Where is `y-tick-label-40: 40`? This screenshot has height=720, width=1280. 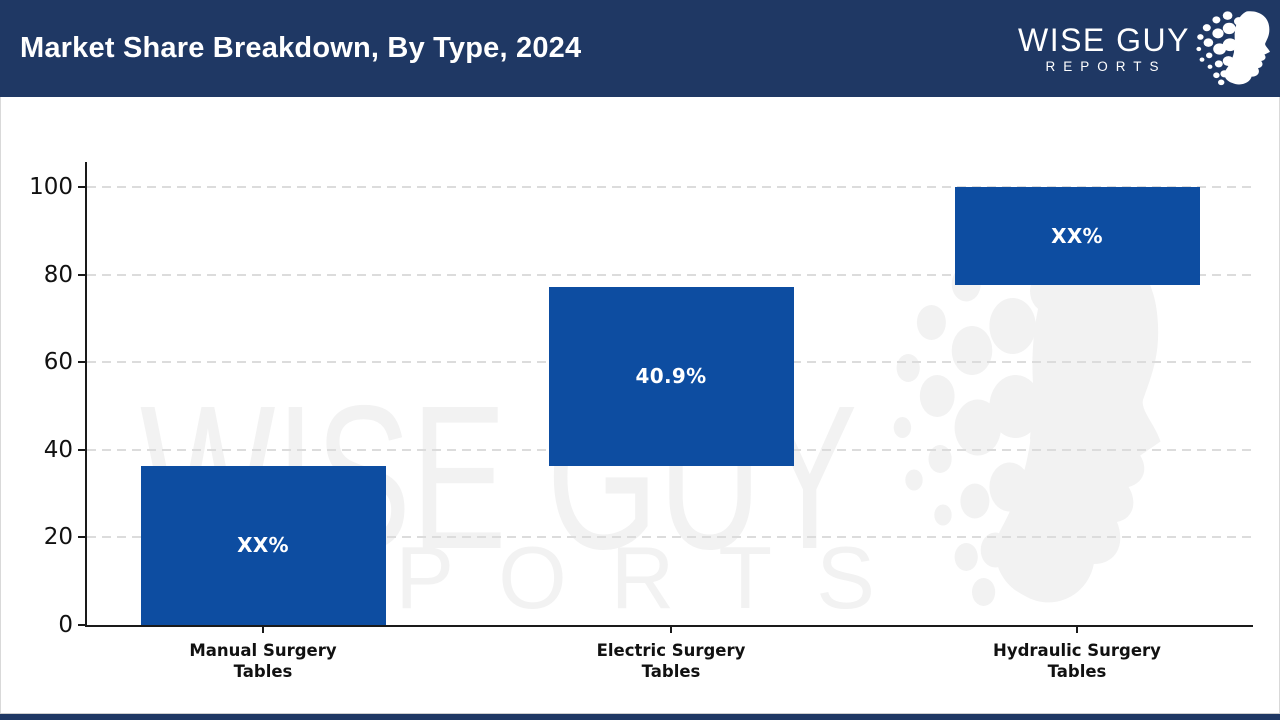 y-tick-label-40: 40 is located at coordinates (58, 449).